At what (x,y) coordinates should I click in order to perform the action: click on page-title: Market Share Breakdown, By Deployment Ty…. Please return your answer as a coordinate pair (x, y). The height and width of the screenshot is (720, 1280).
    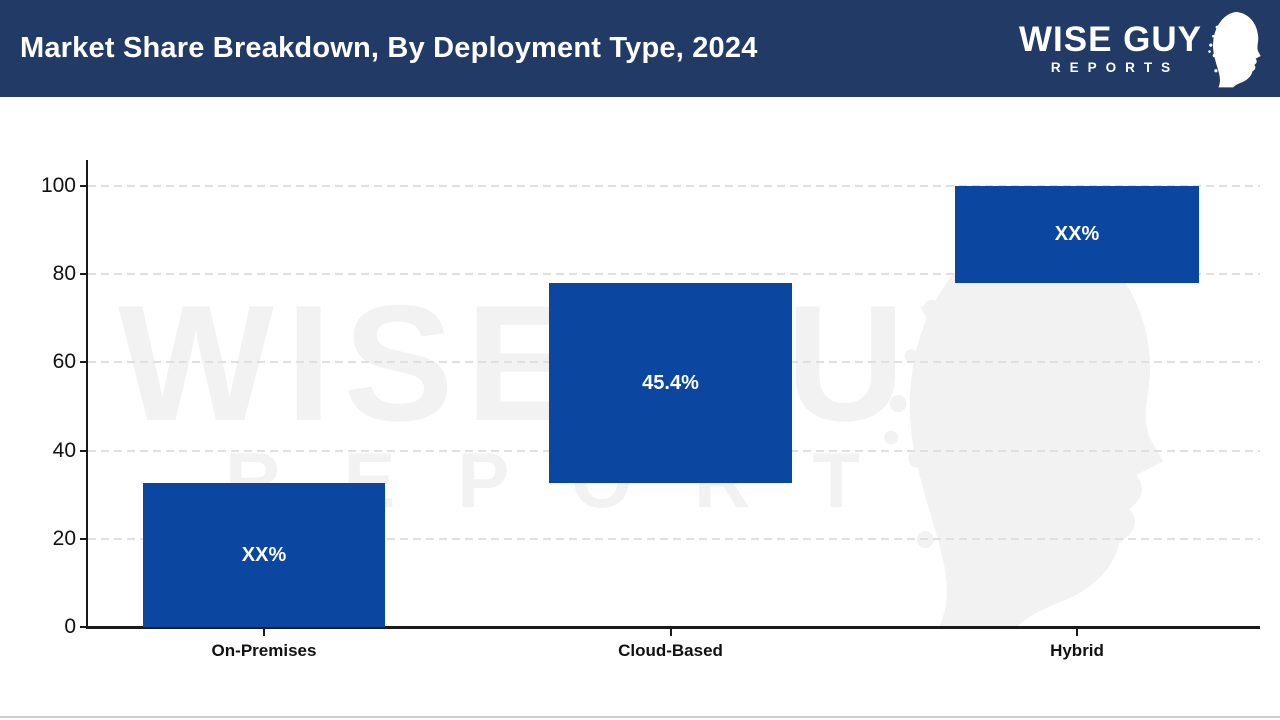
    Looking at the image, I should click on (389, 48).